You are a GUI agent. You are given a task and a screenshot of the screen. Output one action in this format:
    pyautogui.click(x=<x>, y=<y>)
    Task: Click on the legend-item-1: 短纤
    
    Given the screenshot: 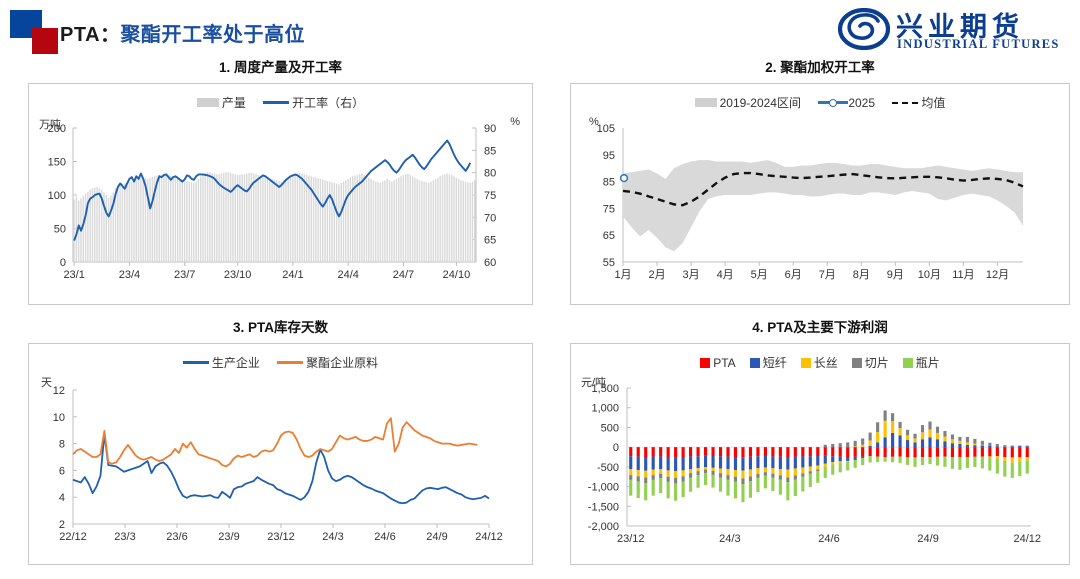 What is the action you would take?
    pyautogui.click(x=768, y=362)
    